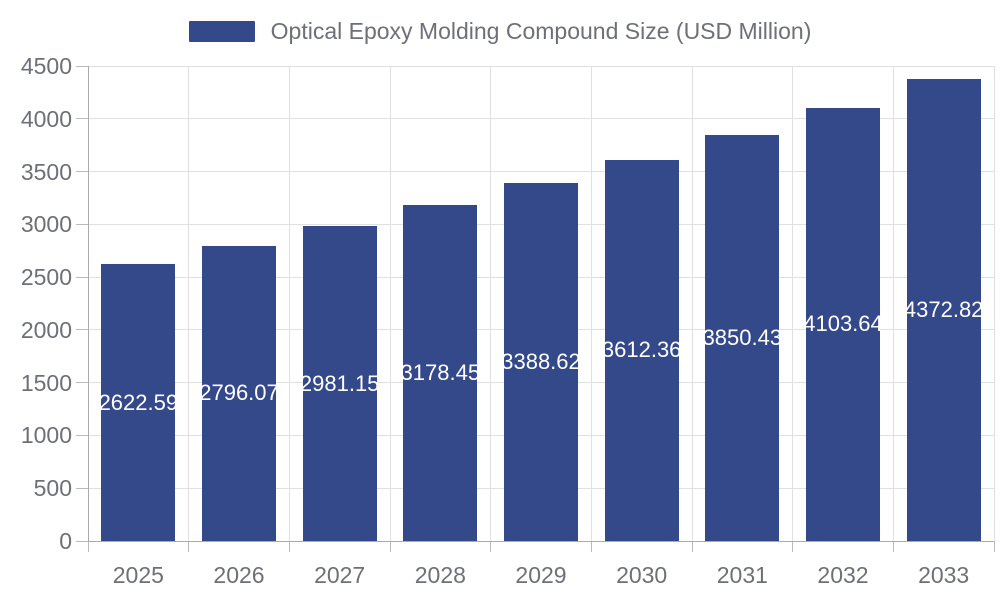  What do you see at coordinates (221, 31) in the screenshot?
I see `legend-swatch-icon` at bounding box center [221, 31].